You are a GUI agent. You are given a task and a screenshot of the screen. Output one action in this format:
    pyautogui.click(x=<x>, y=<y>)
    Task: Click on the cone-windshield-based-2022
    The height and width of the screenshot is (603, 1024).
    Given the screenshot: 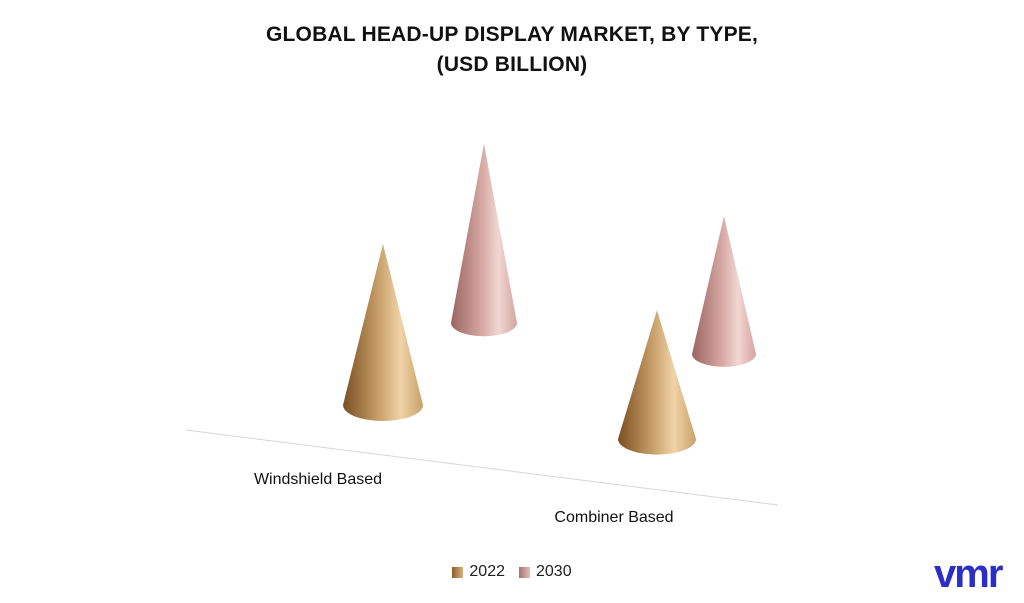 What is the action you would take?
    pyautogui.click(x=383, y=332)
    